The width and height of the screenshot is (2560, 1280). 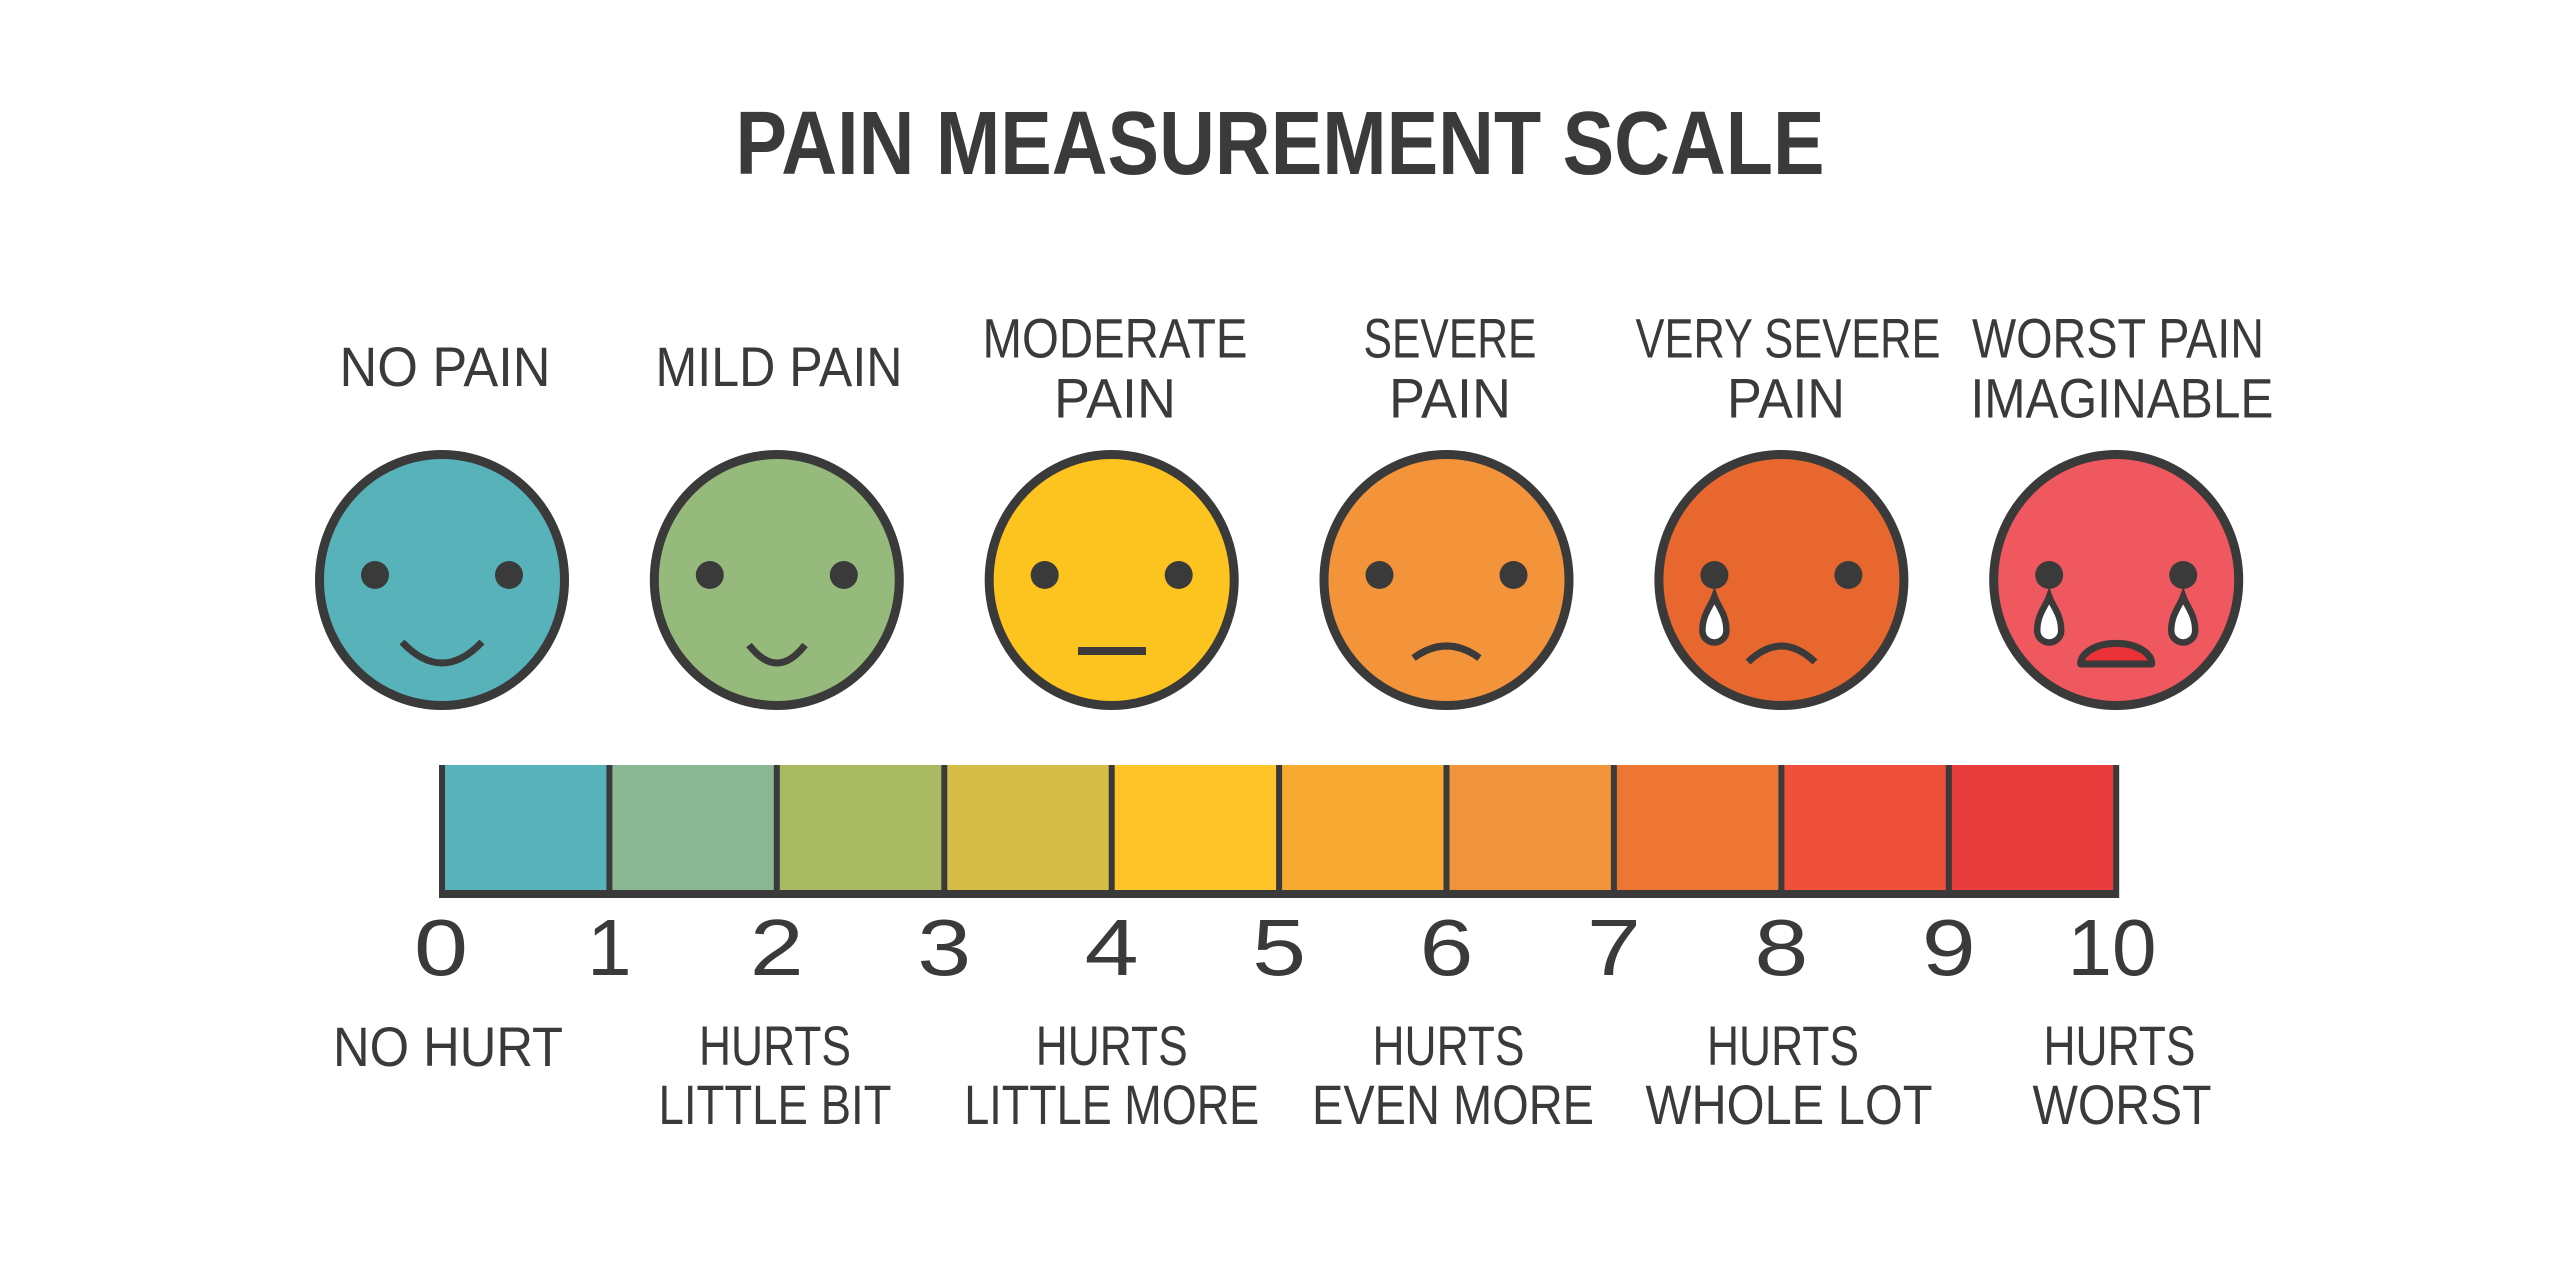 I want to click on svg-text: NO PAIN, so click(x=445, y=366).